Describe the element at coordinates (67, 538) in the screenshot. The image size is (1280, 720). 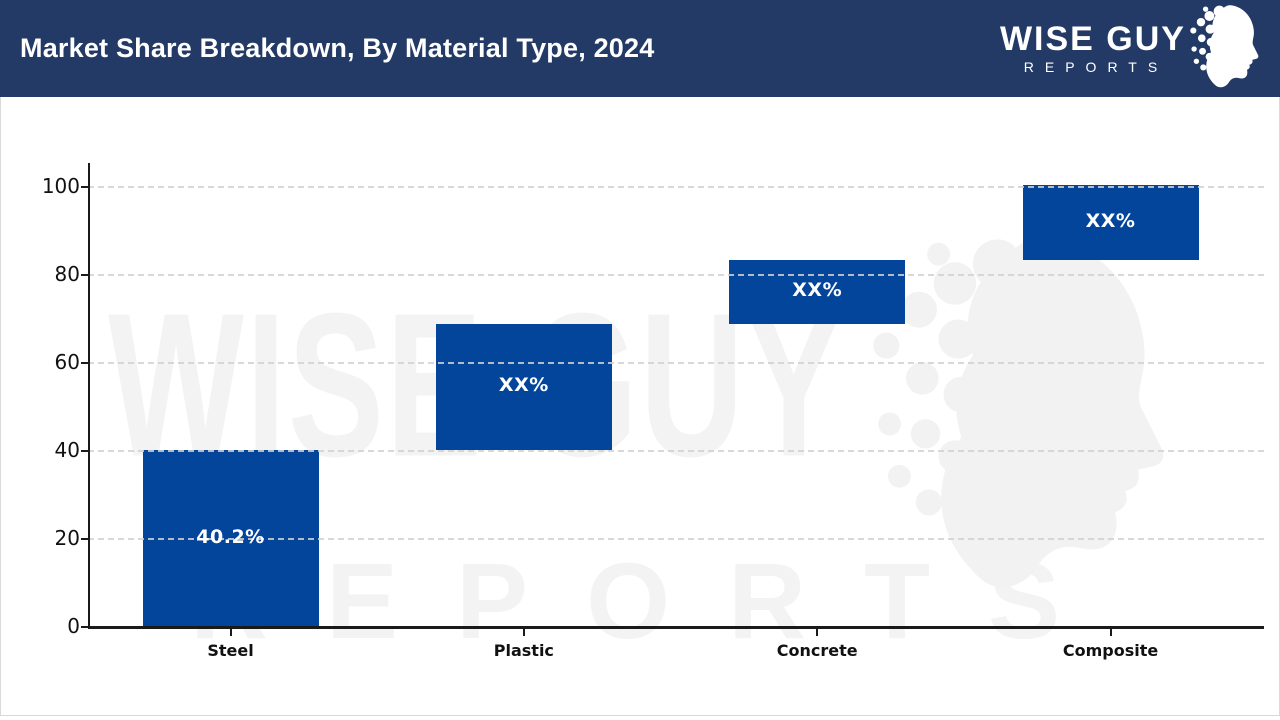
I see `y-tick-label-20: 20` at that location.